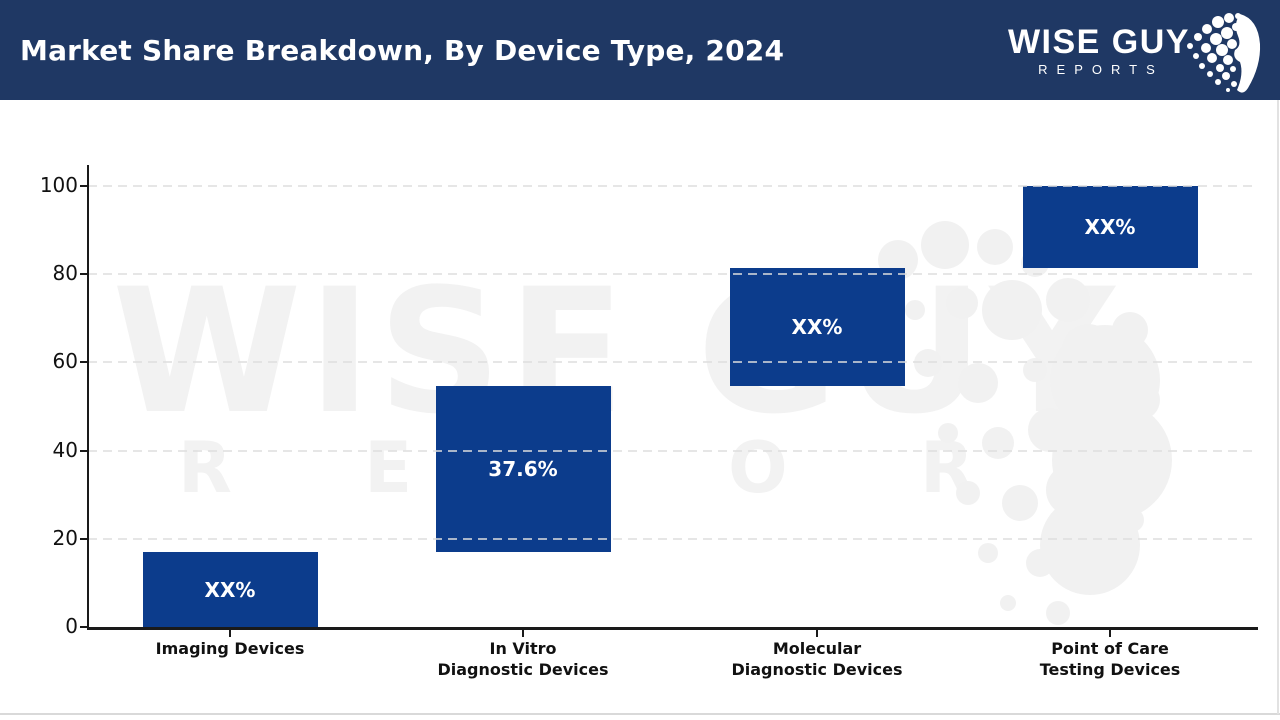 Image resolution: width=1280 pixels, height=720 pixels. Describe the element at coordinates (640, 714) in the screenshot. I see `bottom-border-line` at that location.